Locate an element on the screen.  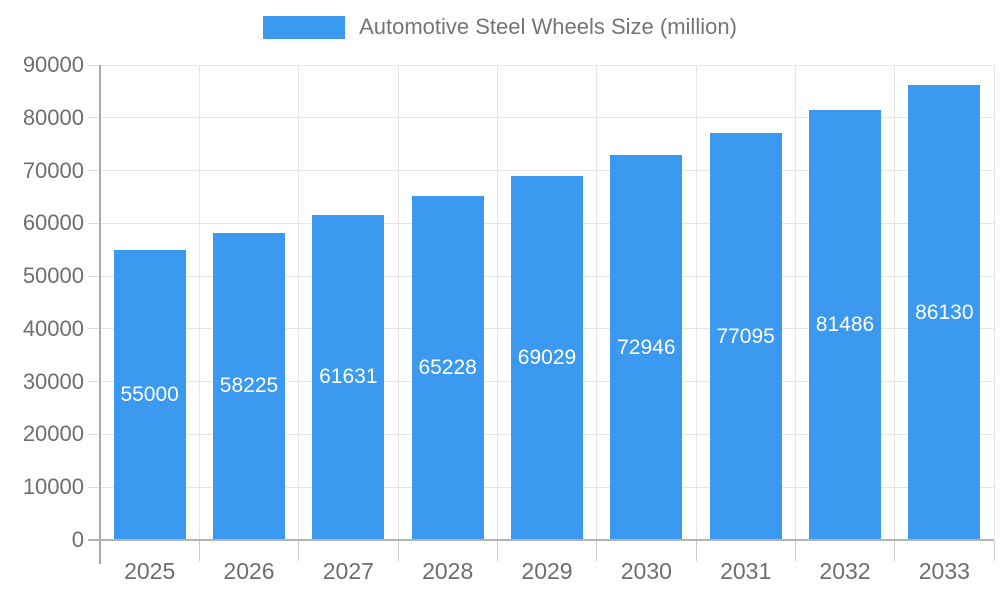
legend-label: Automotive Steel Wheels Size (million) is located at coordinates (548, 26).